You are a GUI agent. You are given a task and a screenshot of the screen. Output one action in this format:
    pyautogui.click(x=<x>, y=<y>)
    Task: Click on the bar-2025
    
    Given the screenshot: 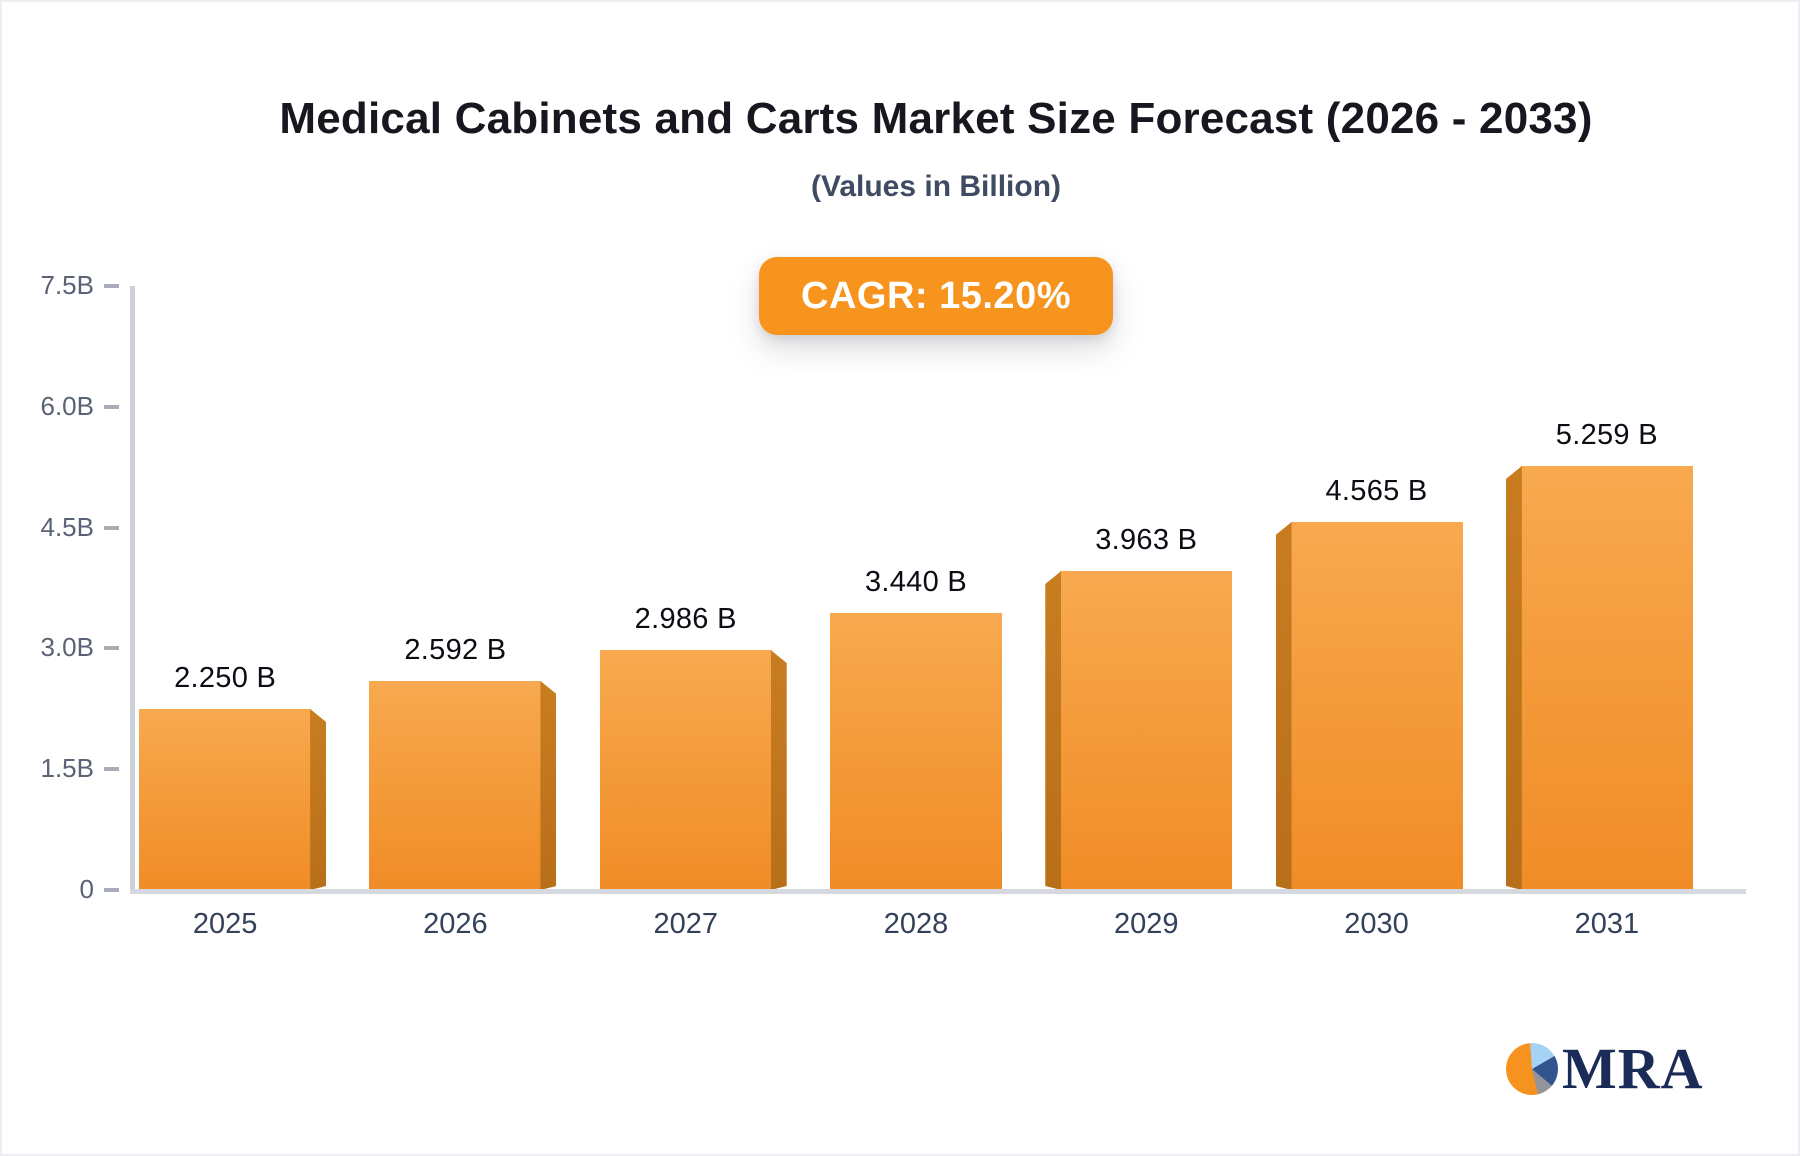 What is the action you would take?
    pyautogui.click(x=225, y=799)
    